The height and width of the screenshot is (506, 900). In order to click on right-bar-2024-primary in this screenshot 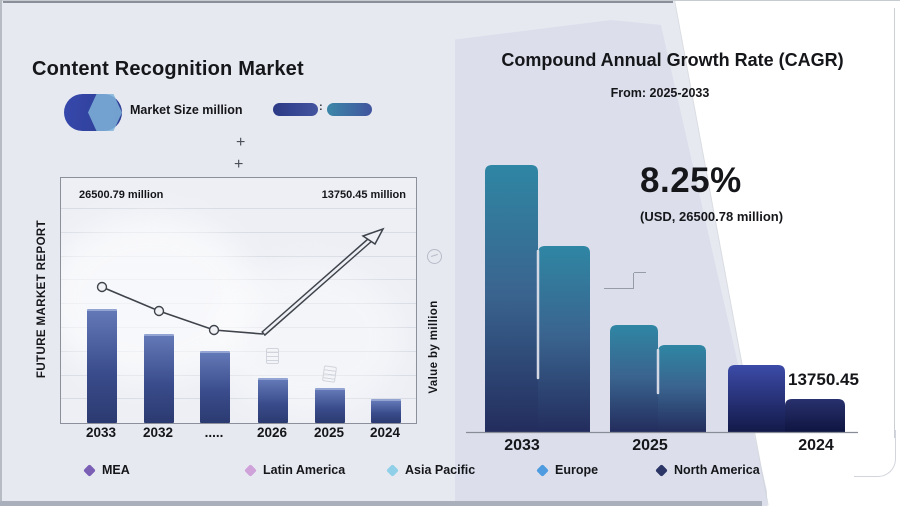, I will do `click(756, 398)`.